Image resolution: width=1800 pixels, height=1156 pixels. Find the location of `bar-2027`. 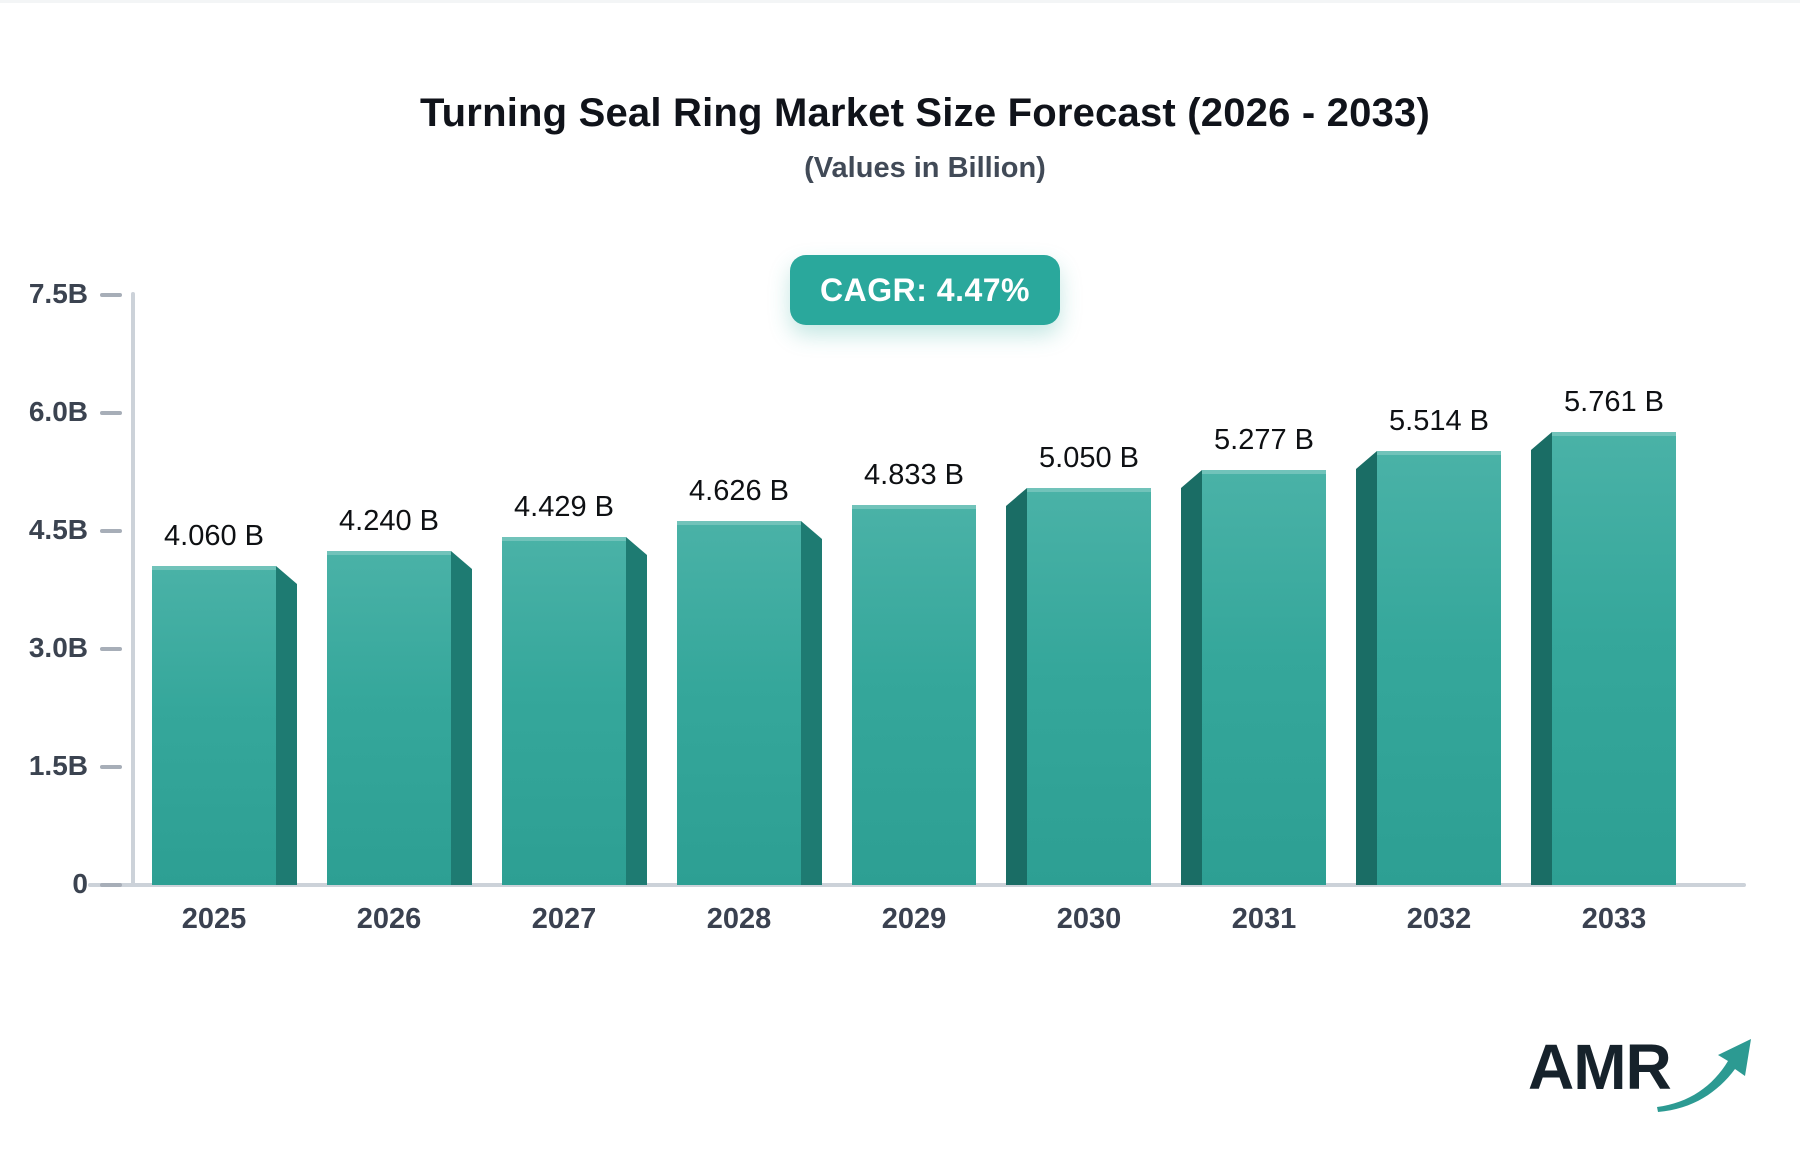

bar-2027 is located at coordinates (564, 711).